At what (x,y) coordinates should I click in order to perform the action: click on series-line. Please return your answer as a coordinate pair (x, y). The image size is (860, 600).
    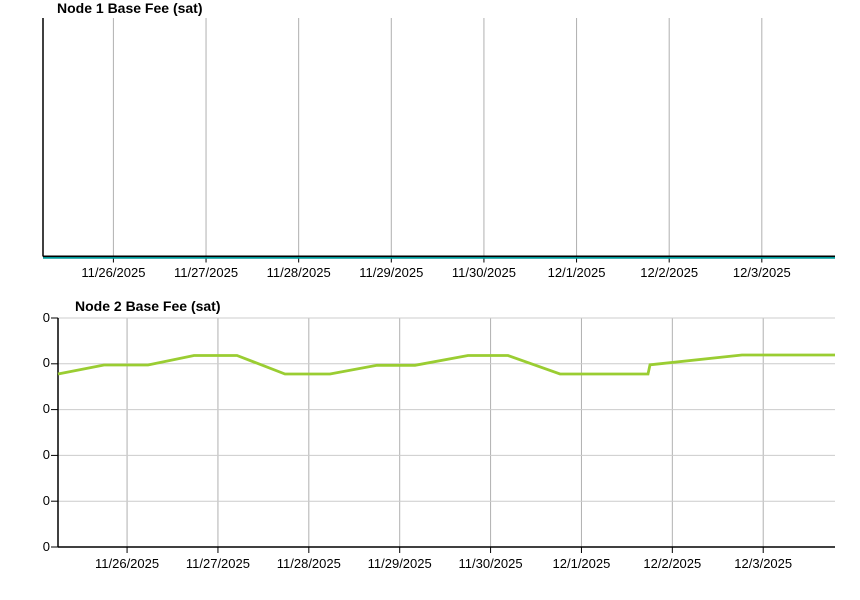
    Looking at the image, I should click on (446, 364).